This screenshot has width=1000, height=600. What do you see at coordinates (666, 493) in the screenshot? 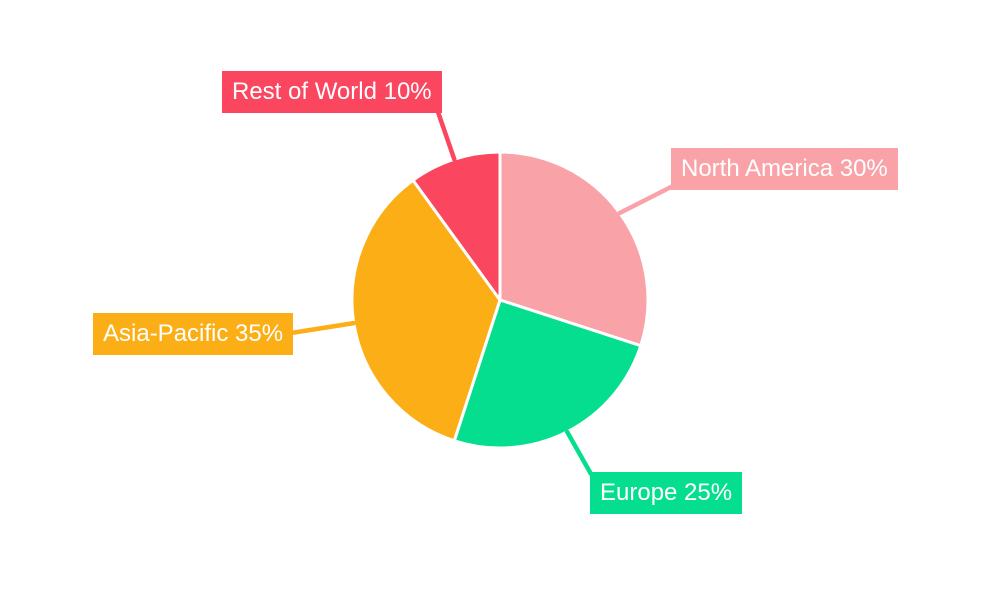
I see `label-europe: Europe 25%` at bounding box center [666, 493].